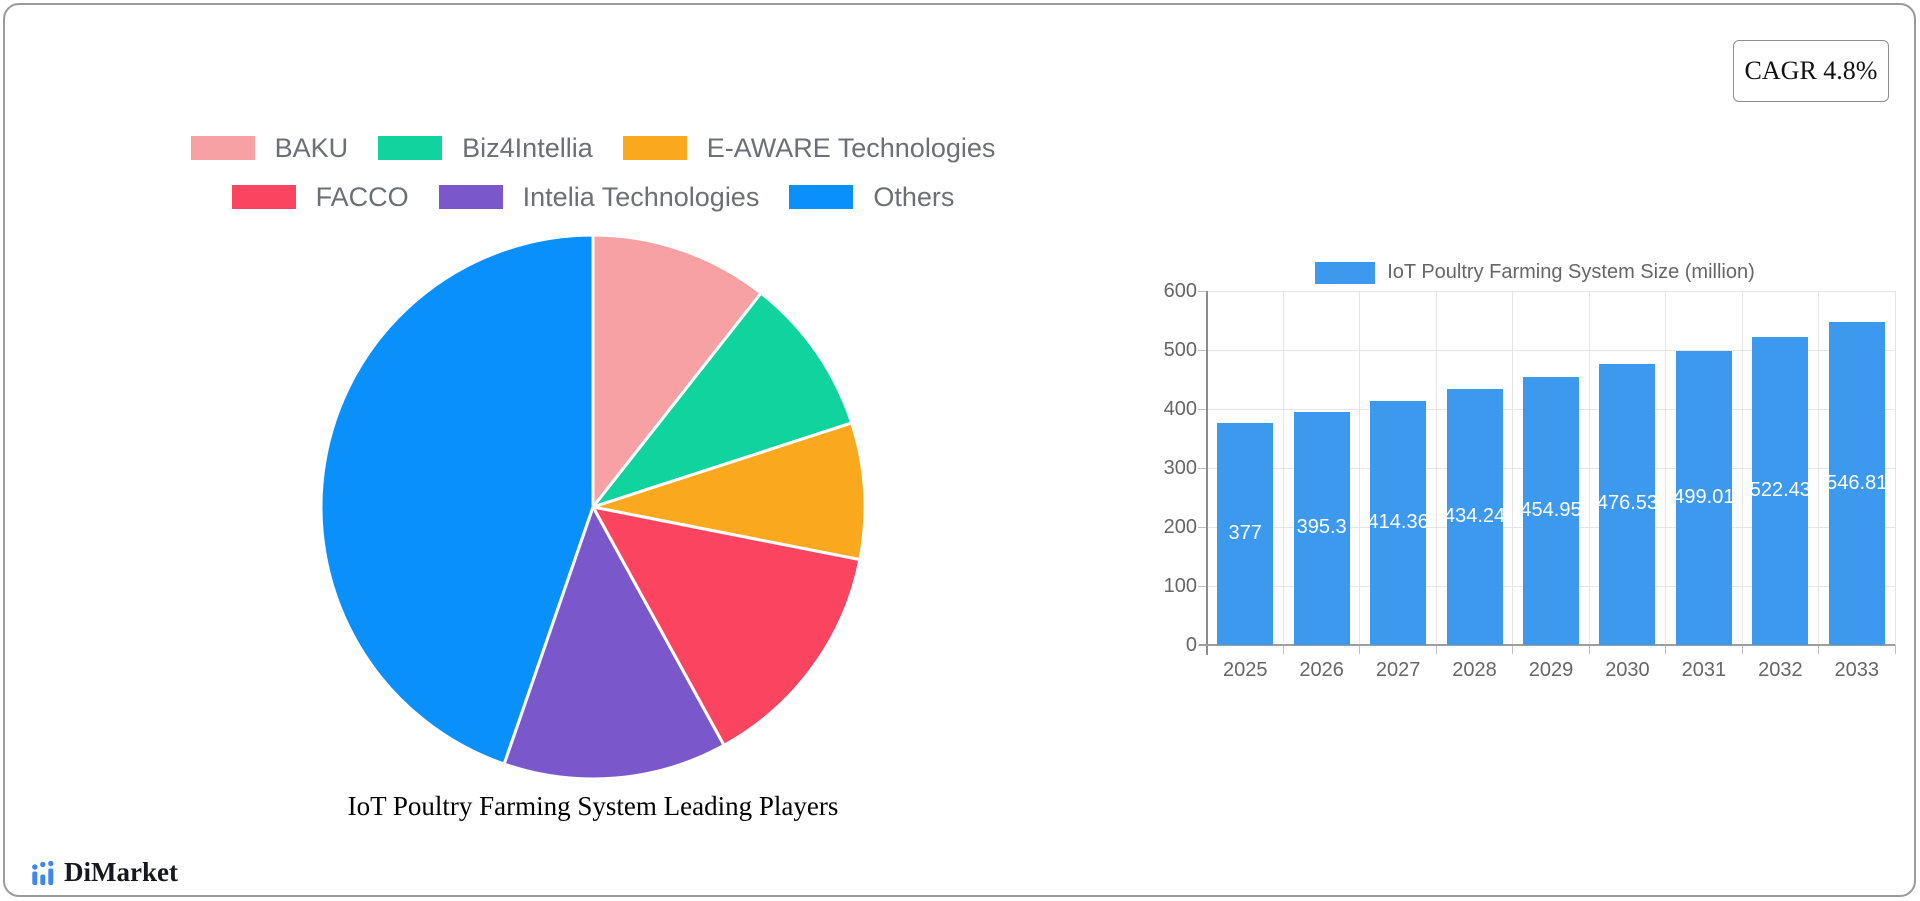 This screenshot has width=1920, height=901. What do you see at coordinates (677, 371) in the screenshot?
I see `pie-slice-baku` at bounding box center [677, 371].